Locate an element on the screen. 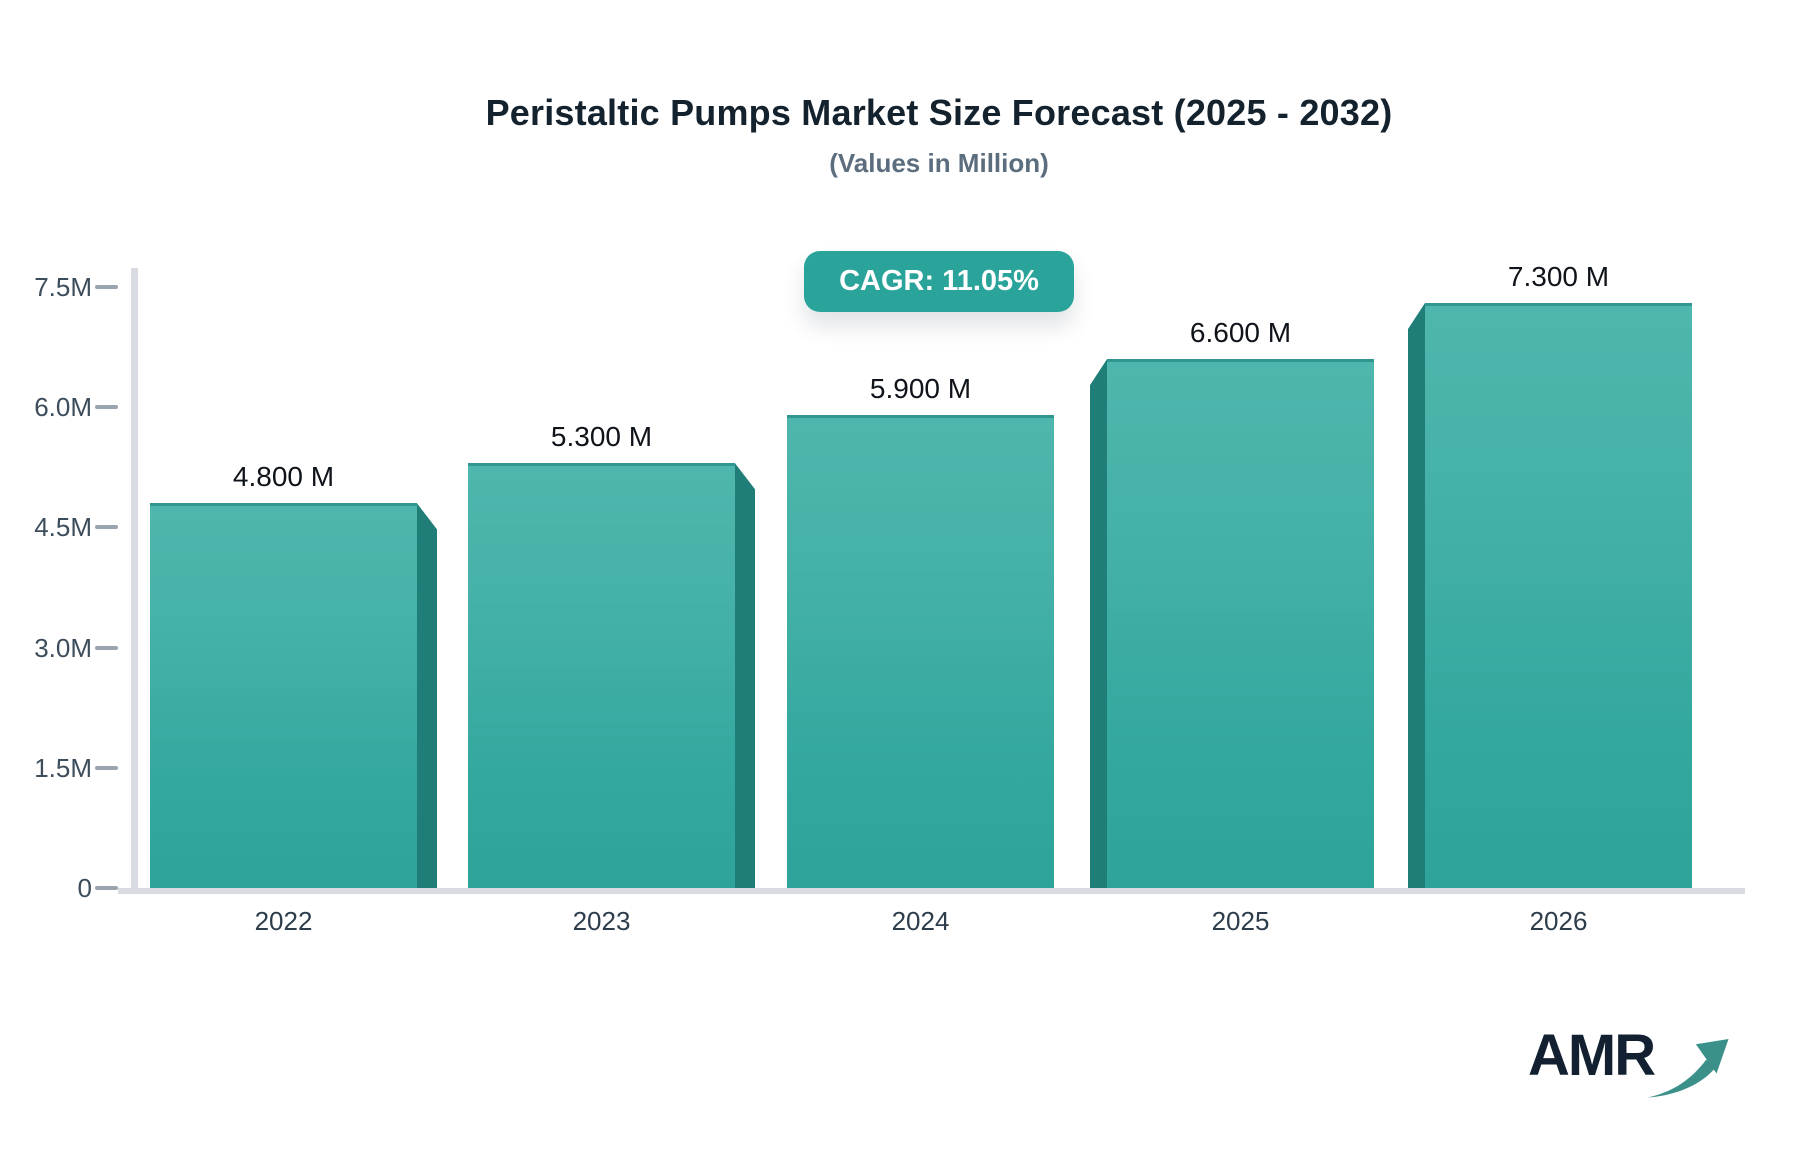 This screenshot has width=1800, height=1156. x-axis-line is located at coordinates (931, 891).